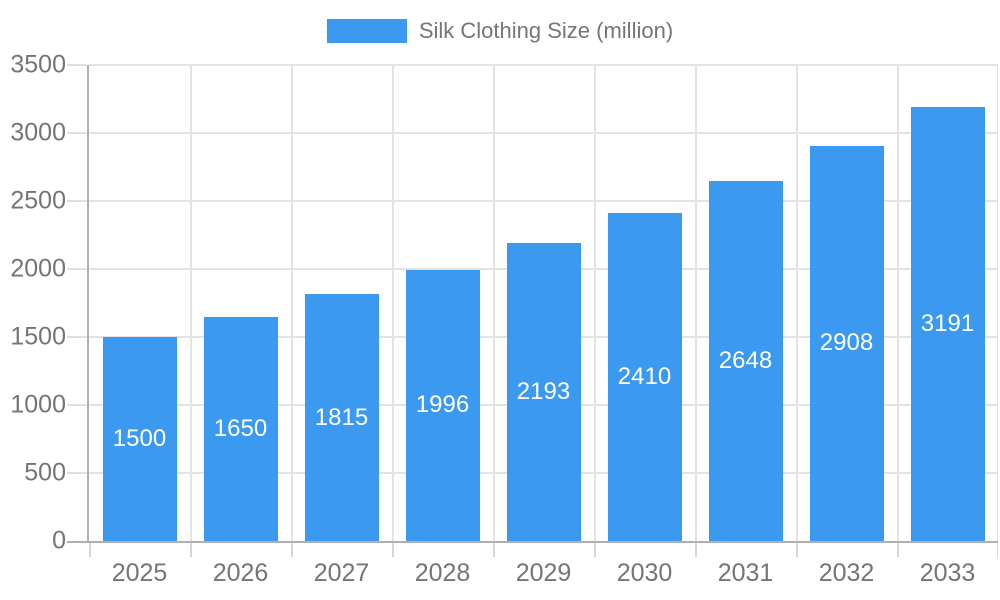 This screenshot has width=1000, height=600. I want to click on x-tick-label: 2025, so click(139, 573).